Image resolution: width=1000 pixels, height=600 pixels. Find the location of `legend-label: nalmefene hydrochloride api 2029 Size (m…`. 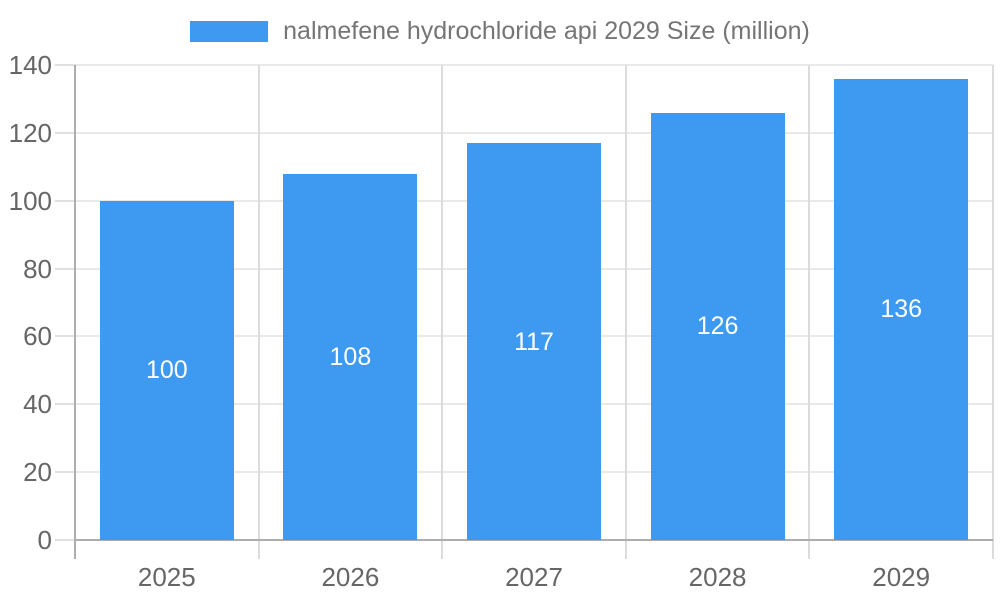

legend-label: nalmefene hydrochloride api 2029 Size (m… is located at coordinates (546, 30).